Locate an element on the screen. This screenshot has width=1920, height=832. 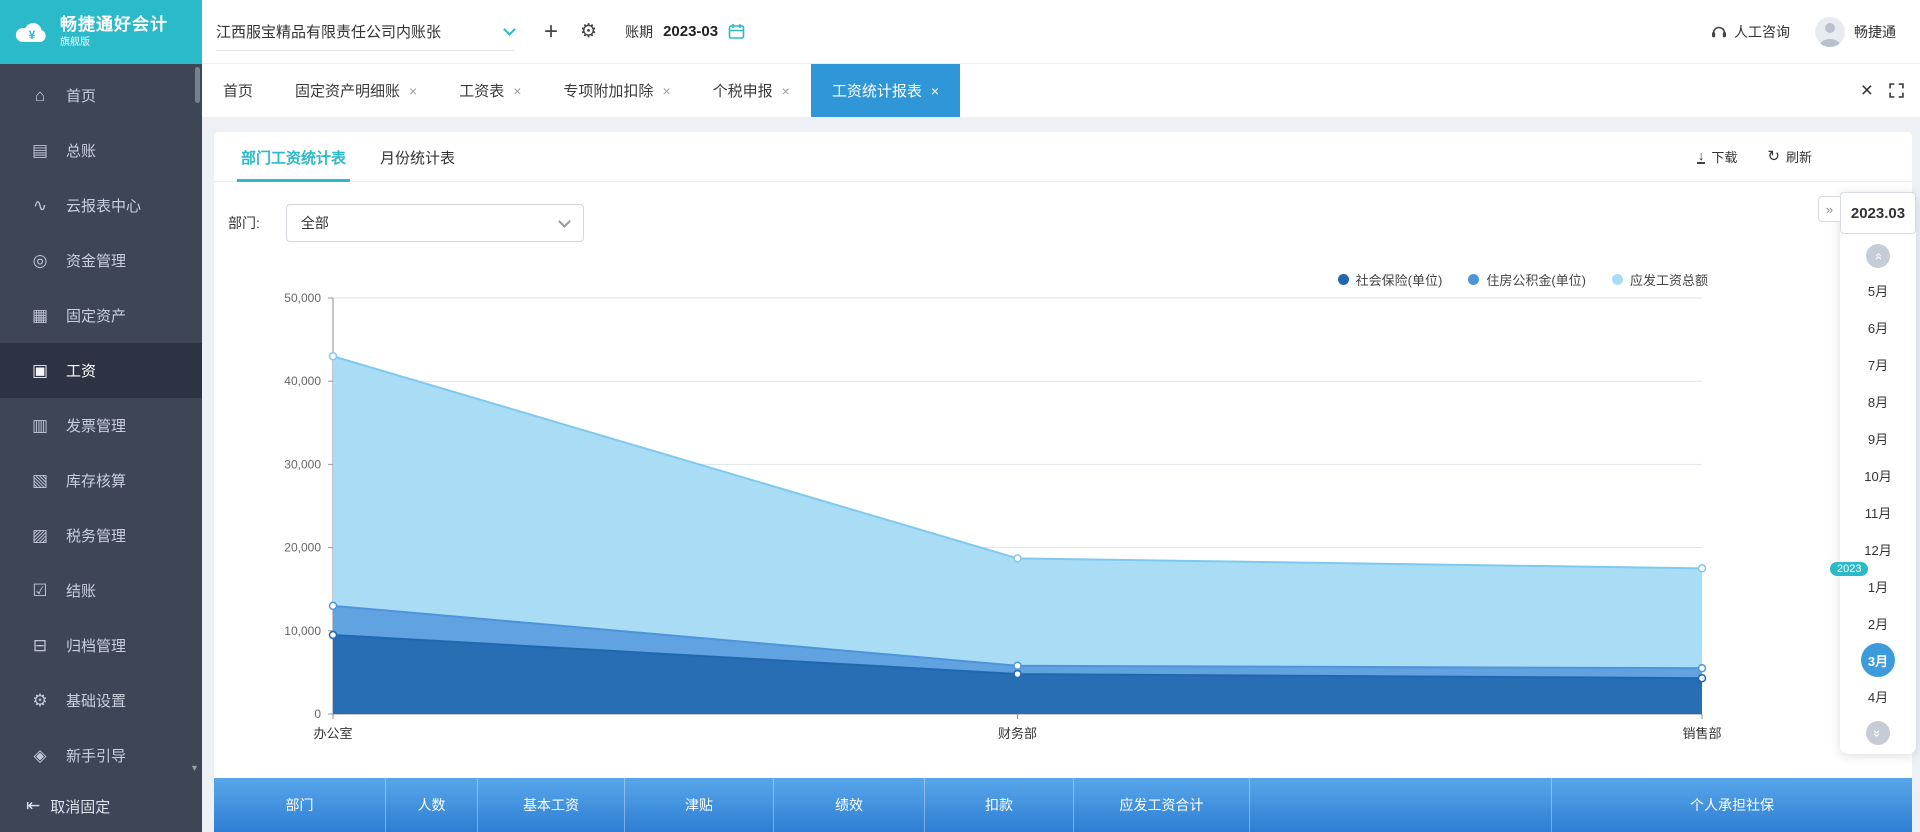
month-option-4月: 4月 is located at coordinates (1878, 697).